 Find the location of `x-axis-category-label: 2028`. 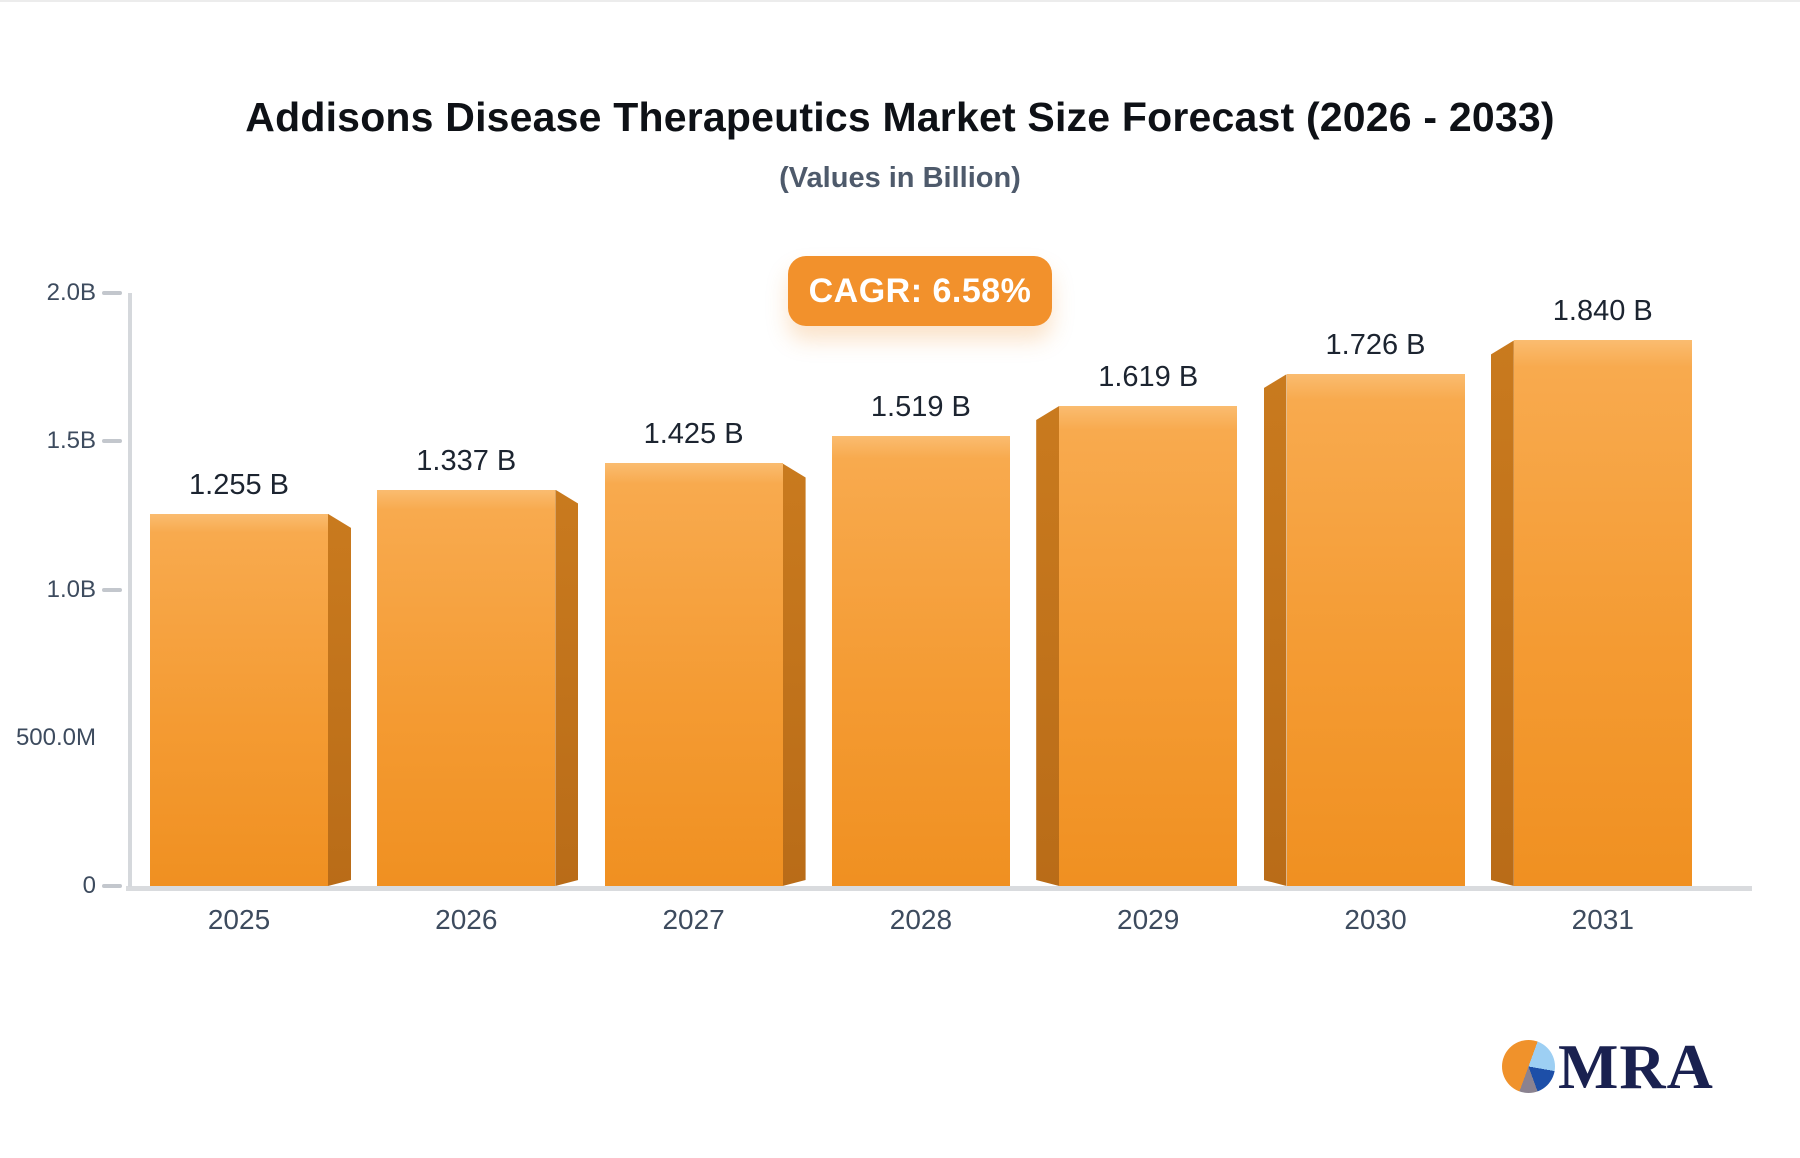

x-axis-category-label: 2028 is located at coordinates (921, 919).